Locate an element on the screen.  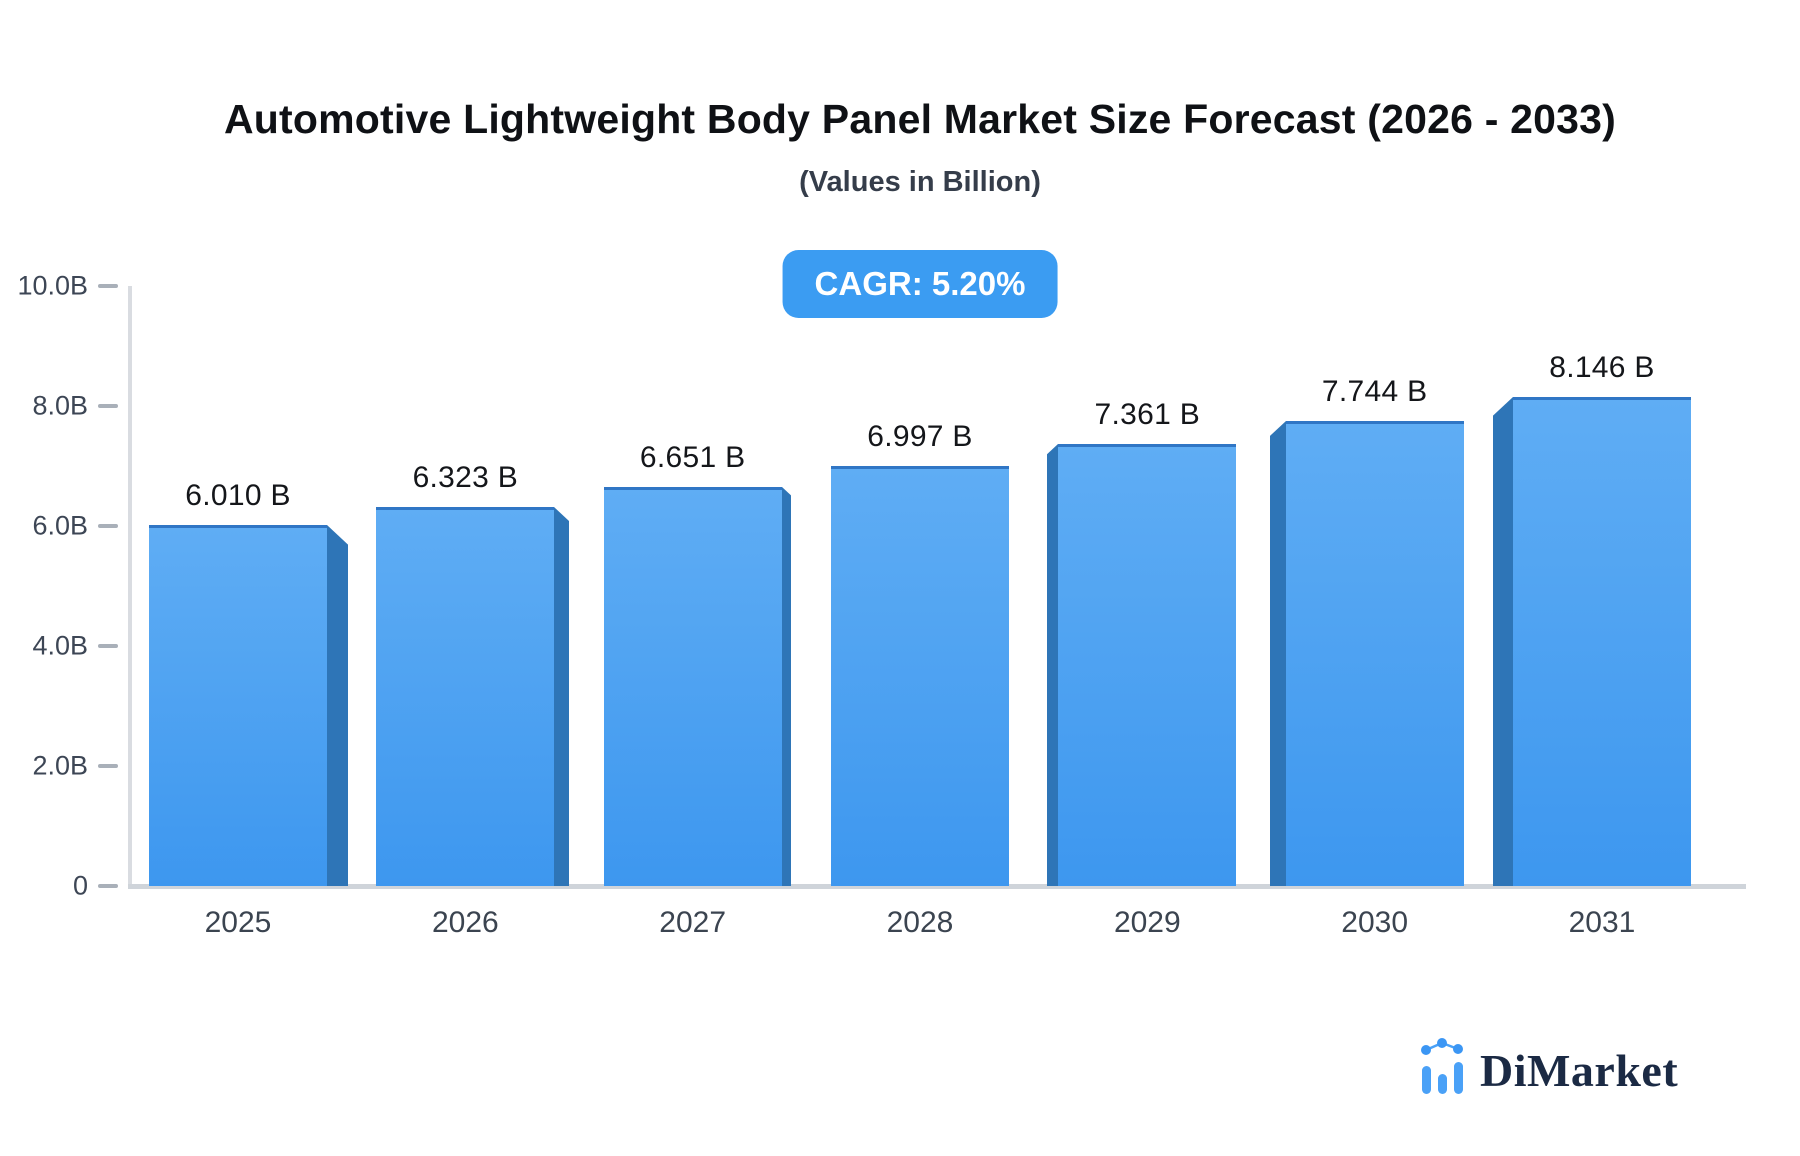
bar-value-label: 7.744 B is located at coordinates (1374, 392).